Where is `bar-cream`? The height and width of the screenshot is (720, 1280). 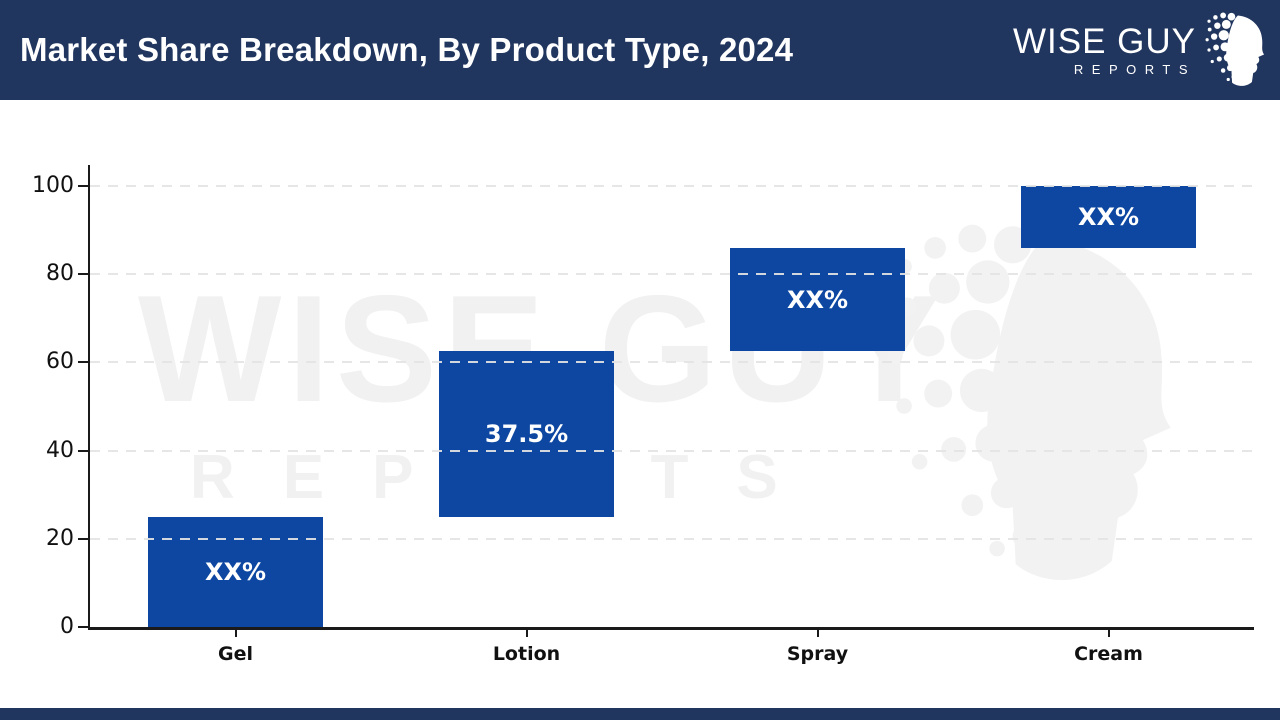
bar-cream is located at coordinates (1108, 217).